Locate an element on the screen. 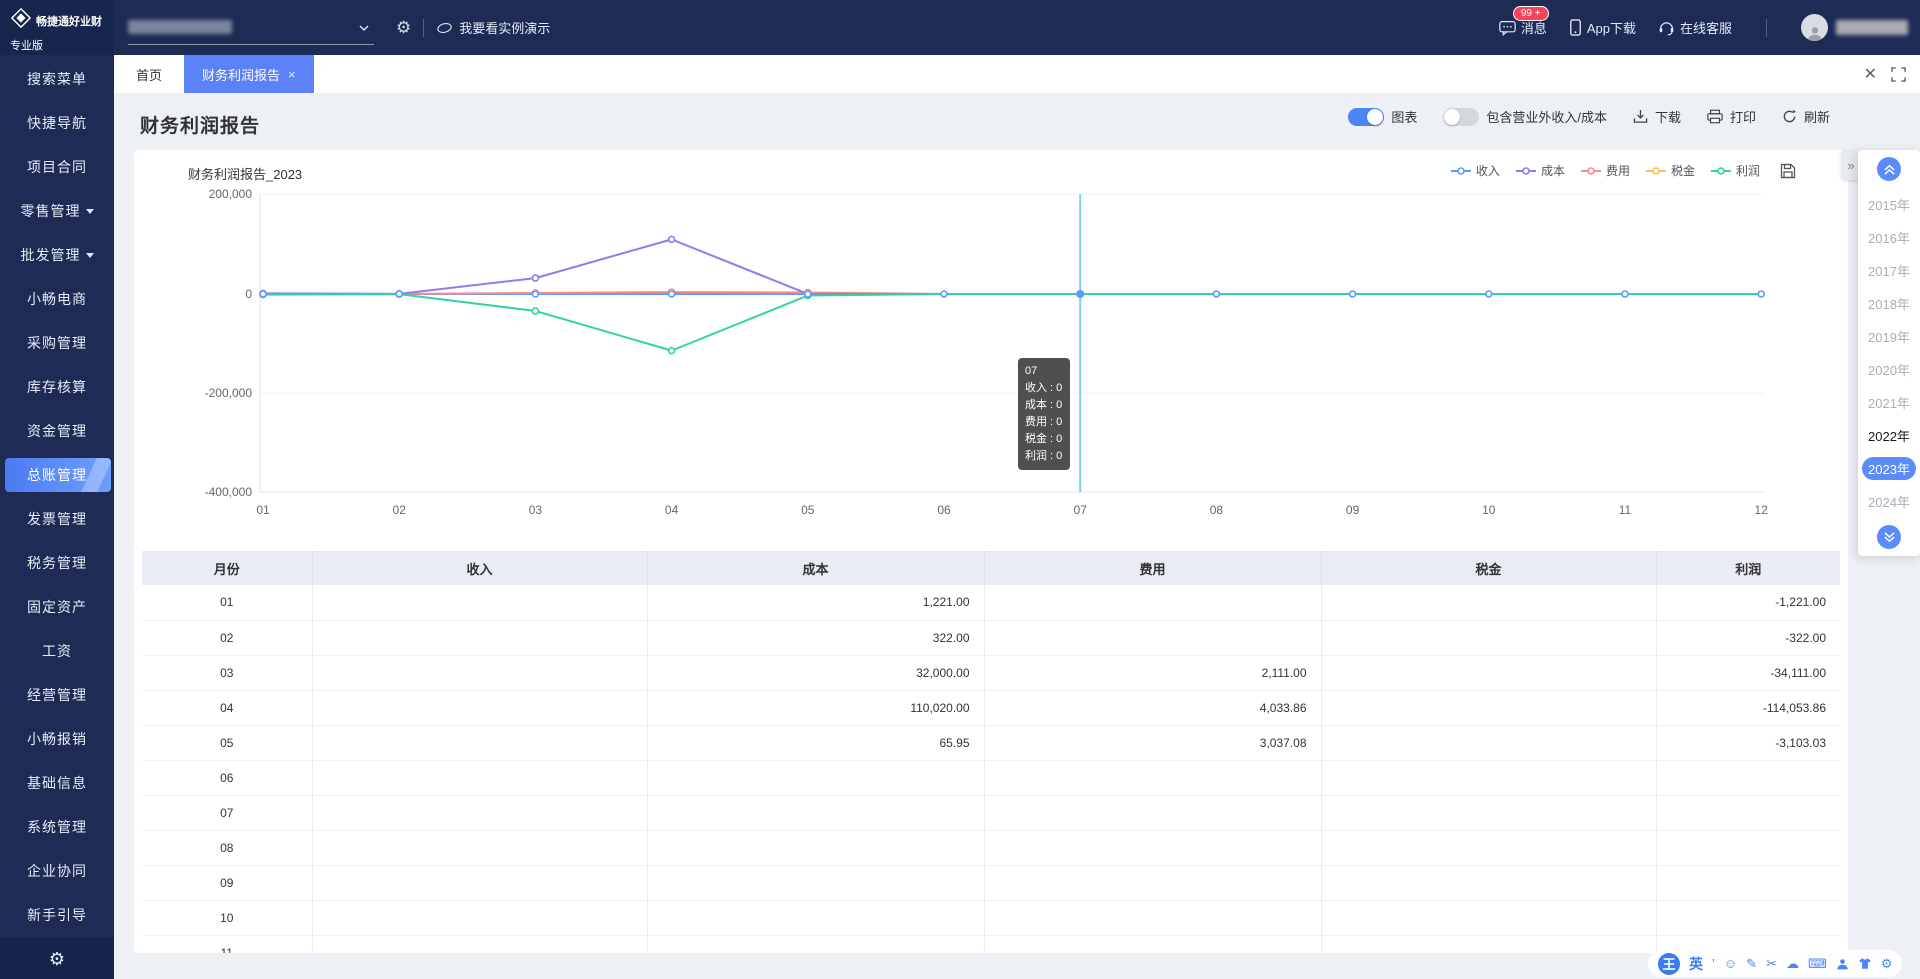  chart-toggle: 图表 is located at coordinates (1382, 116).